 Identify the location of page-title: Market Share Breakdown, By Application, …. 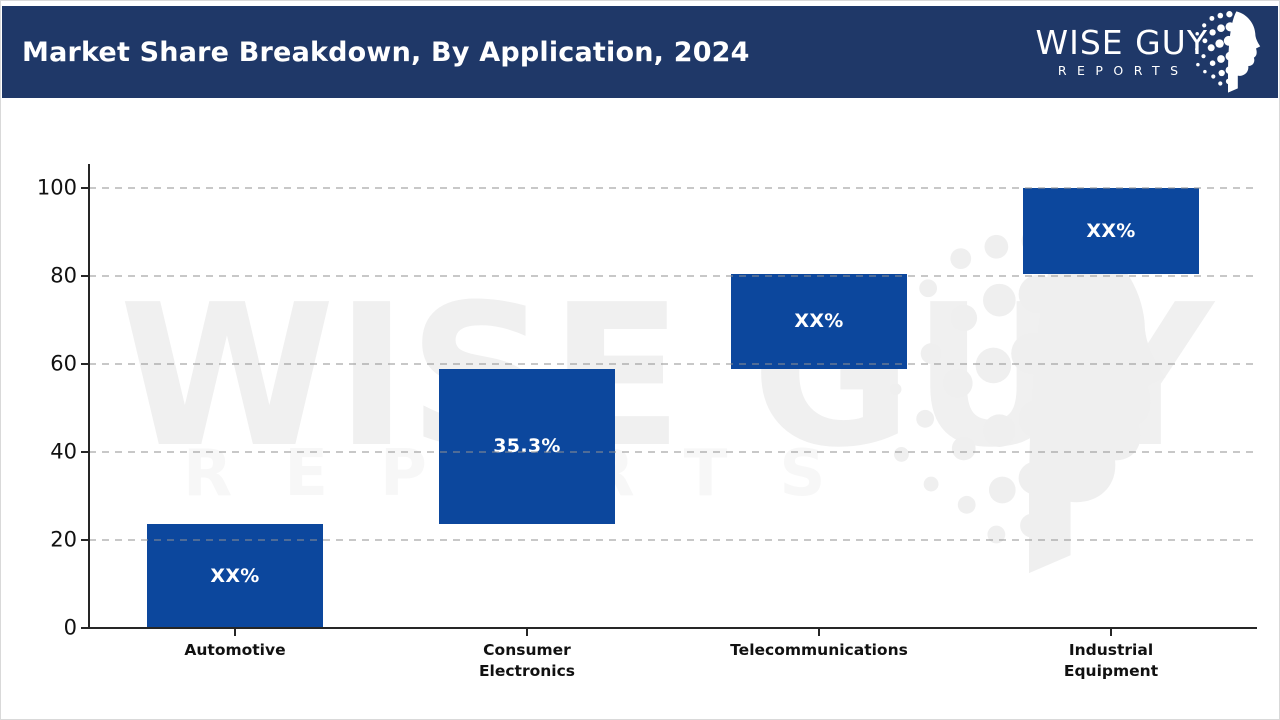
(386, 52).